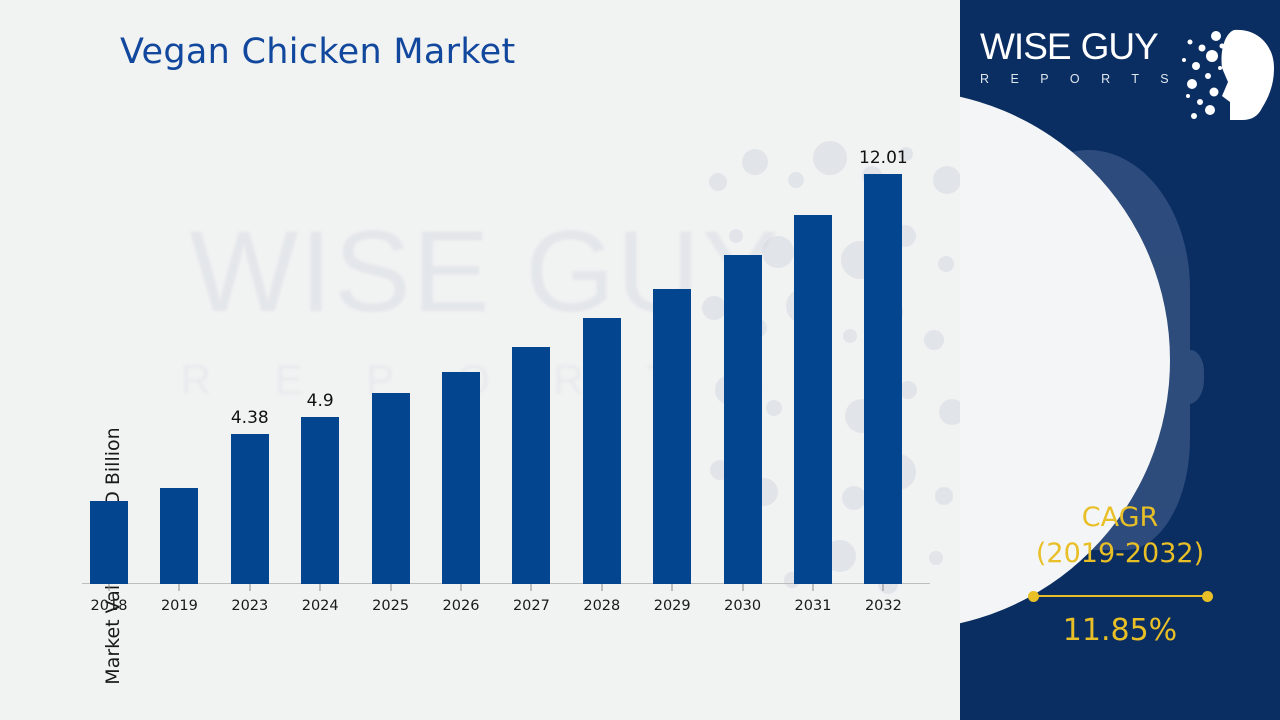  Describe the element at coordinates (249, 418) in the screenshot. I see `bar-value-label-2023: 4.38` at that location.